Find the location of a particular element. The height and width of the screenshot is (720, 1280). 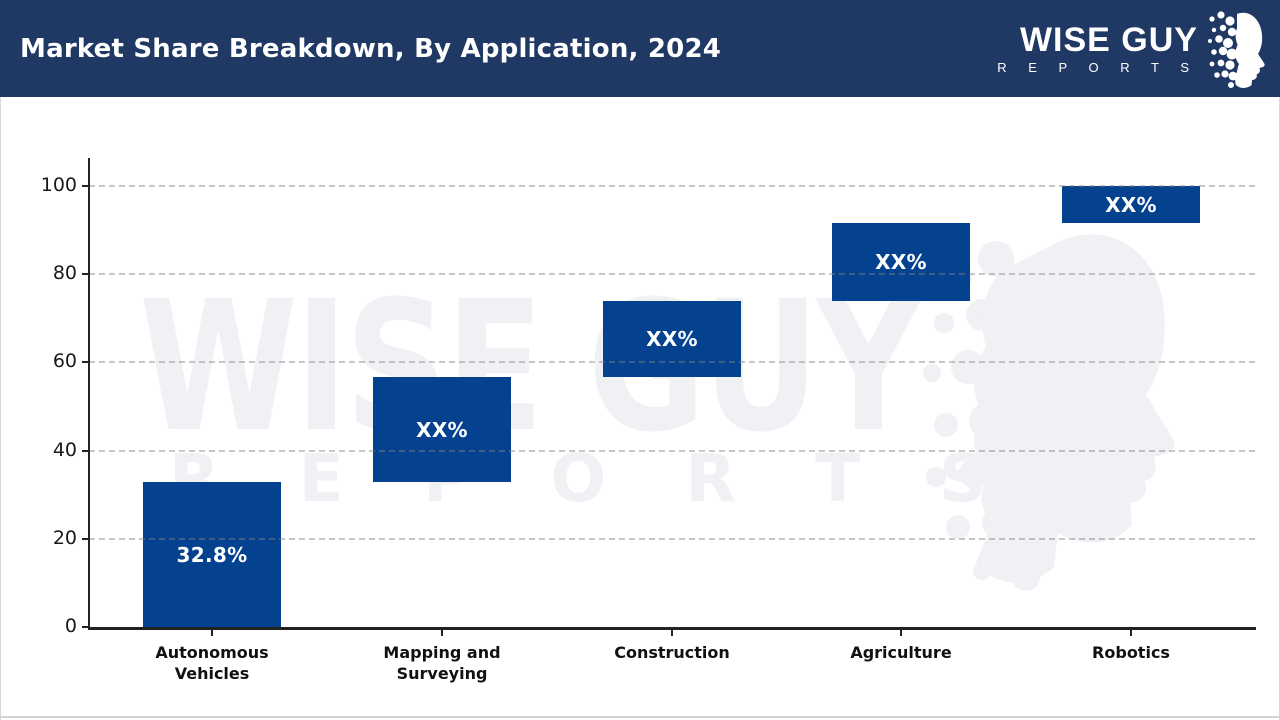

y-axis is located at coordinates (89, 393).